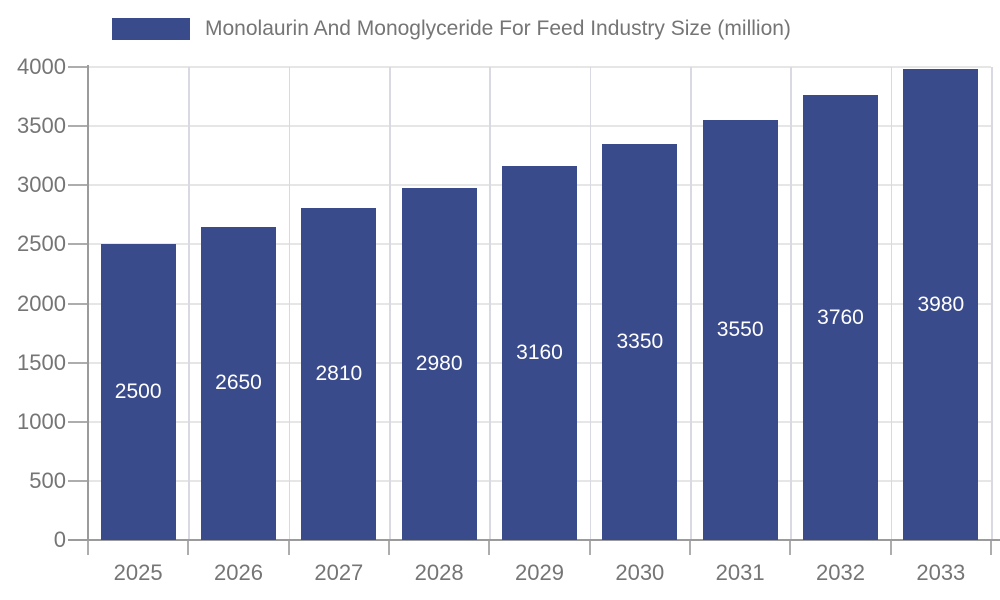 The image size is (1000, 600). I want to click on x-tick-label: 2026, so click(238, 572).